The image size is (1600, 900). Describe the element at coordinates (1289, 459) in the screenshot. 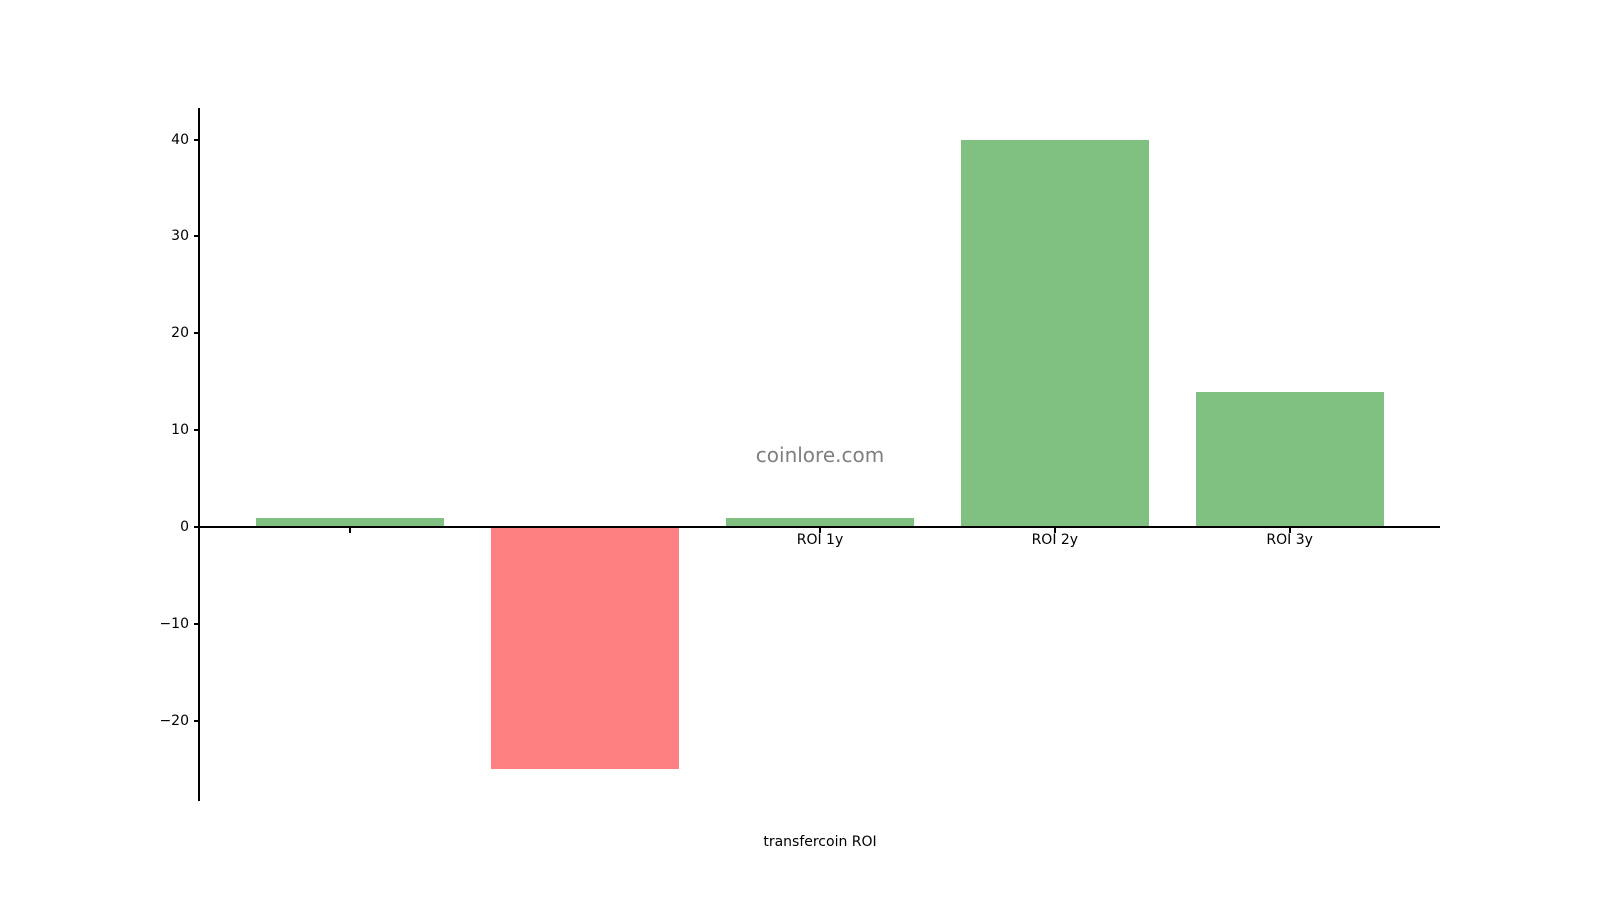

I see `bar-roi-3y` at that location.